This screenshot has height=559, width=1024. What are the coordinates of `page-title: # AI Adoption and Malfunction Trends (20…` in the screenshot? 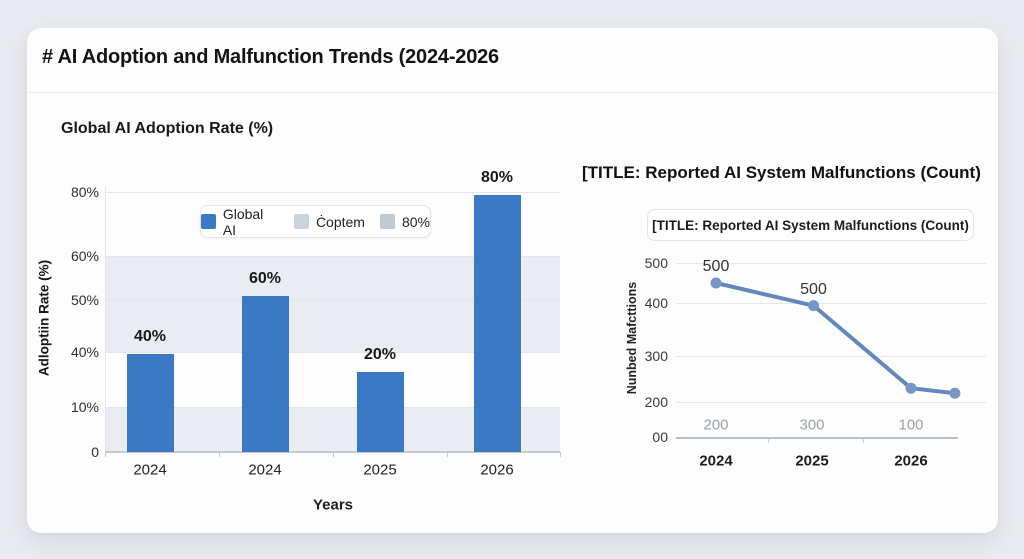 It's located at (270, 57).